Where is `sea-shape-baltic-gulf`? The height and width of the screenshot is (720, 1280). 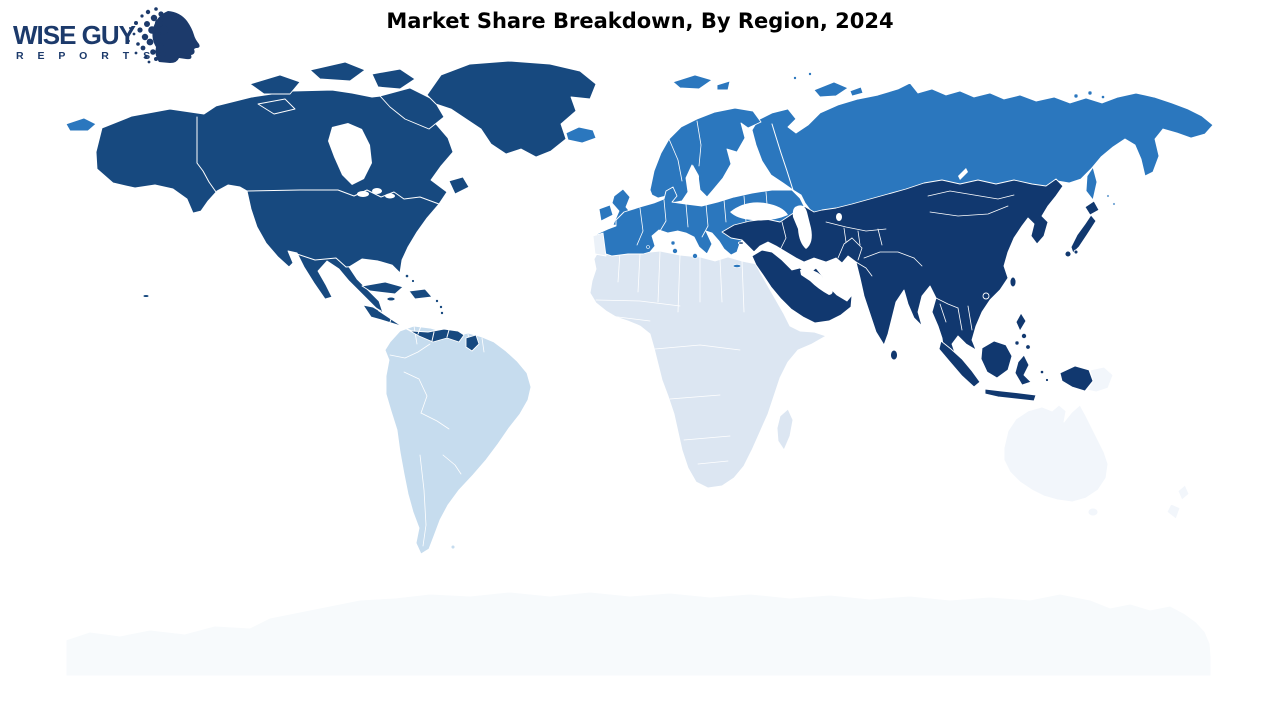 sea-shape-baltic-gulf is located at coordinates (695, 177).